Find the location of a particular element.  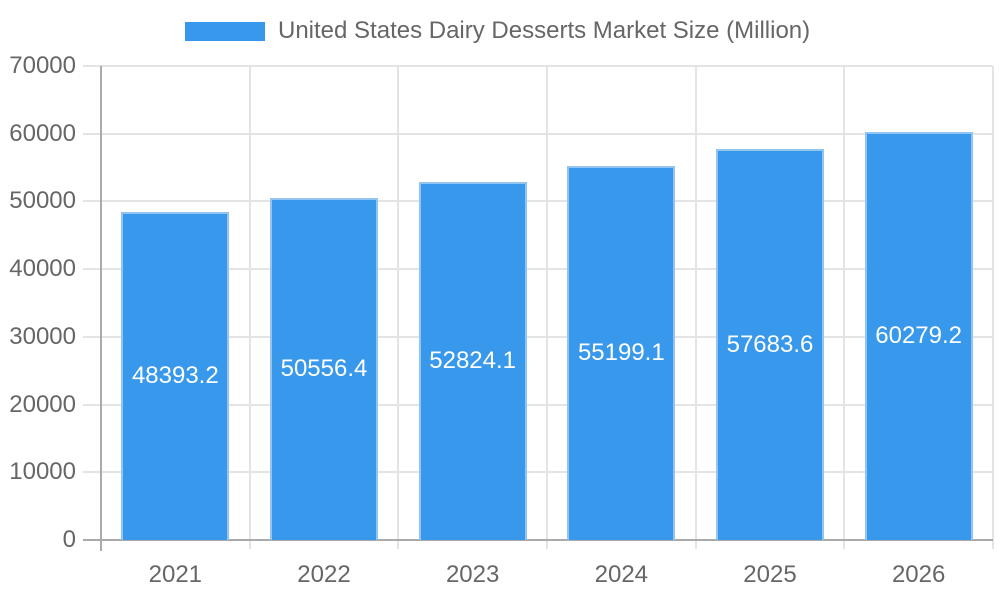

y-axis-tick-label: 40000 is located at coordinates (42, 269).